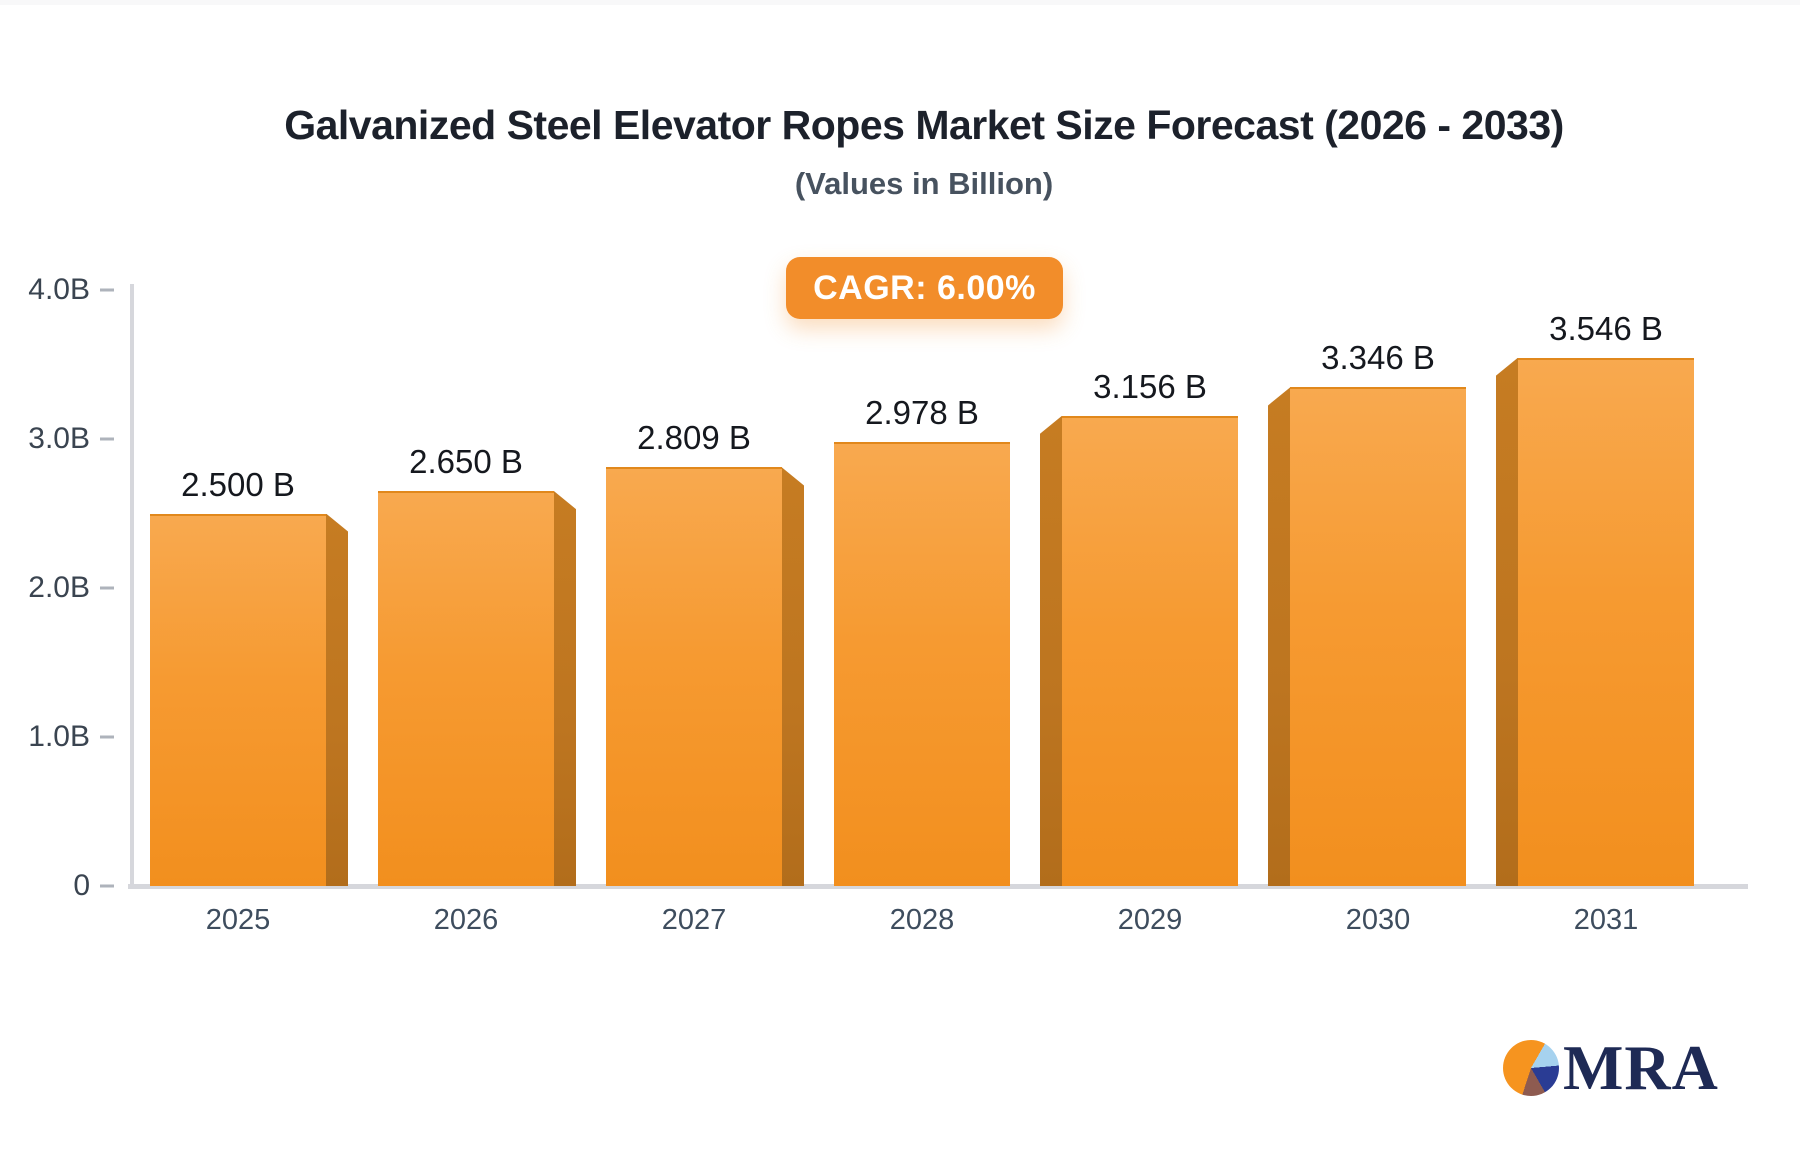  Describe the element at coordinates (59, 736) in the screenshot. I see `y-tick-label: 1.0B` at that location.